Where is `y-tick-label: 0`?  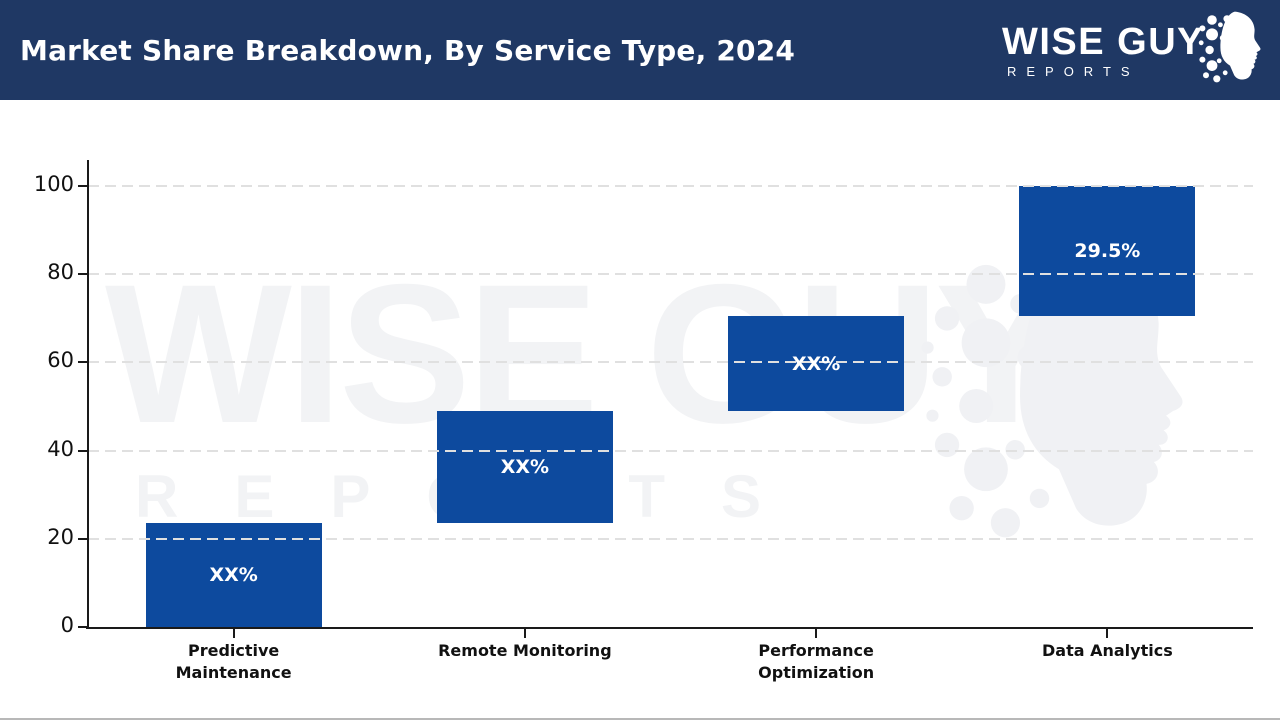 y-tick-label: 0 is located at coordinates (67, 625).